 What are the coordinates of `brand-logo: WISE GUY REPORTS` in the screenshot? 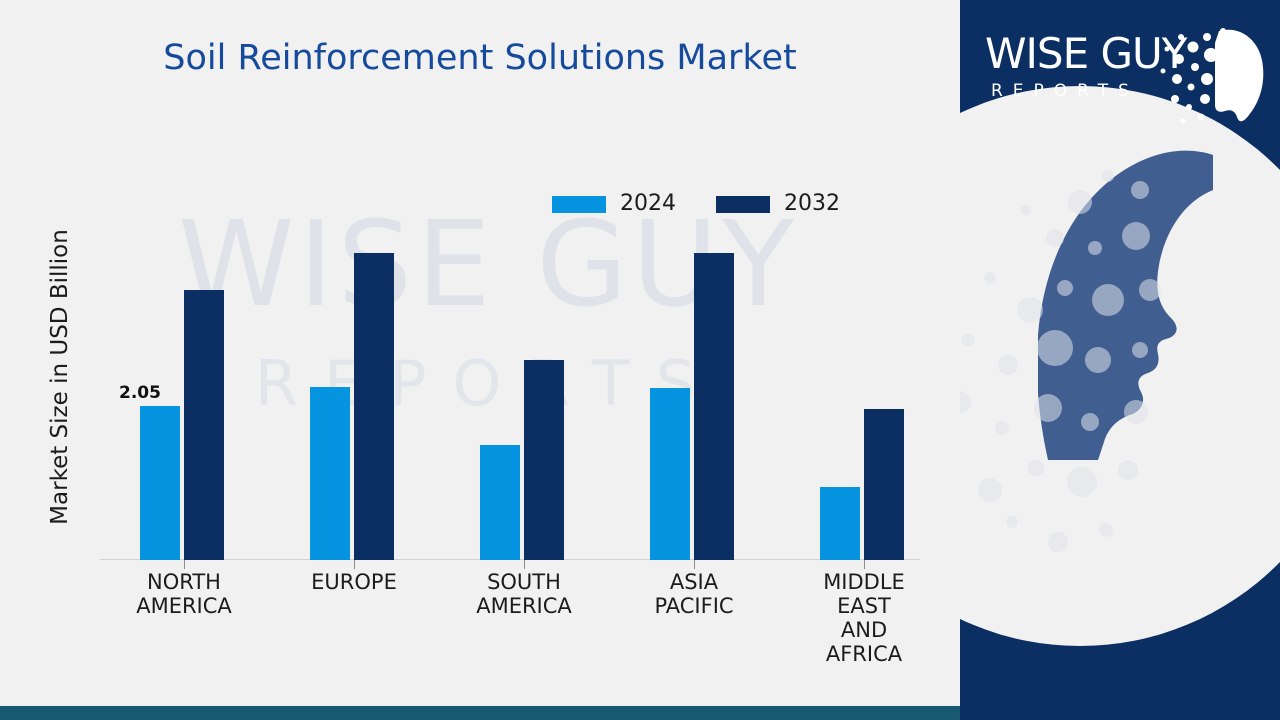 It's located at (1124, 76).